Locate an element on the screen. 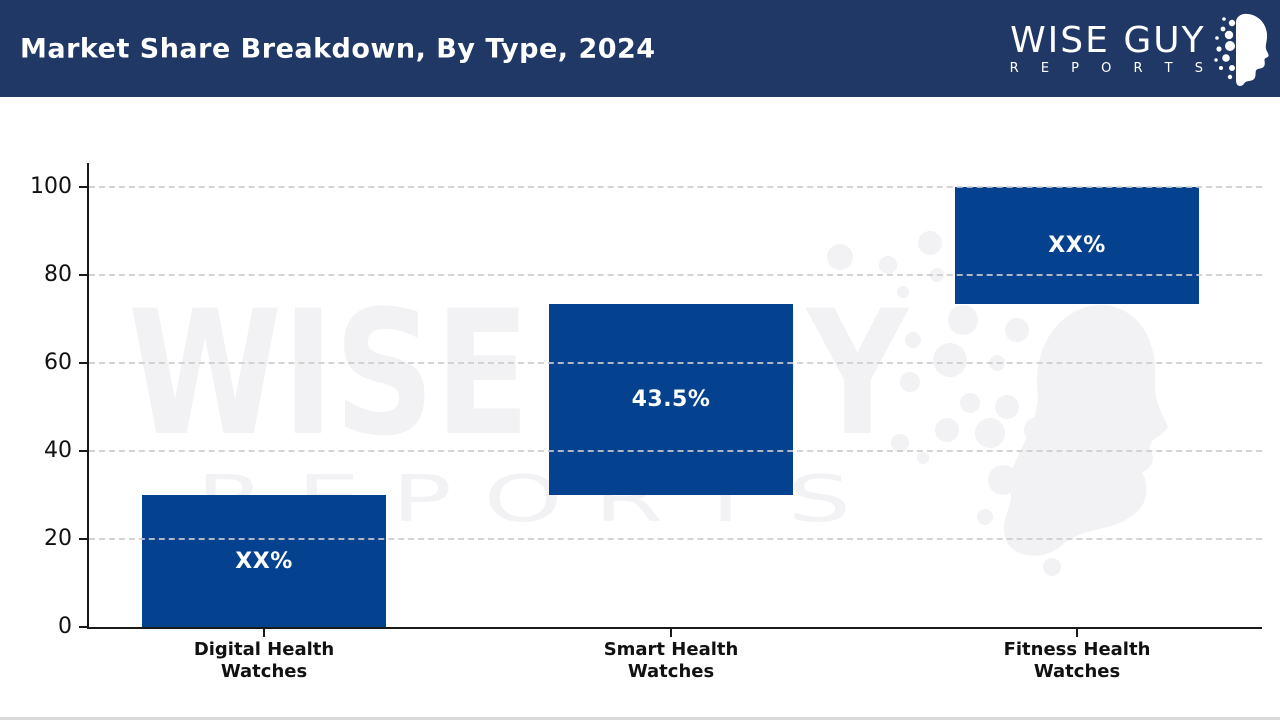 The width and height of the screenshot is (1280, 720). logo-face-icon is located at coordinates (1241, 49).